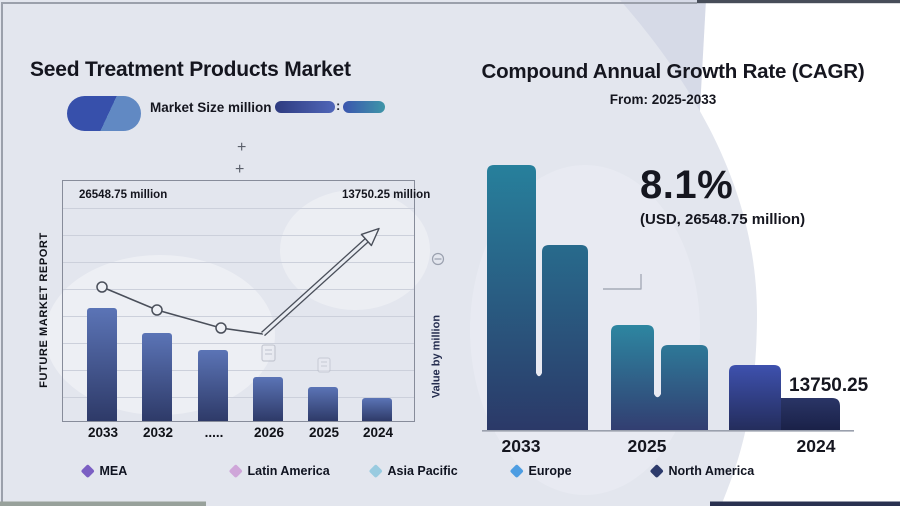 This screenshot has width=900, height=506. Describe the element at coordinates (659, 377) in the screenshot. I see `bar-group-2025` at that location.